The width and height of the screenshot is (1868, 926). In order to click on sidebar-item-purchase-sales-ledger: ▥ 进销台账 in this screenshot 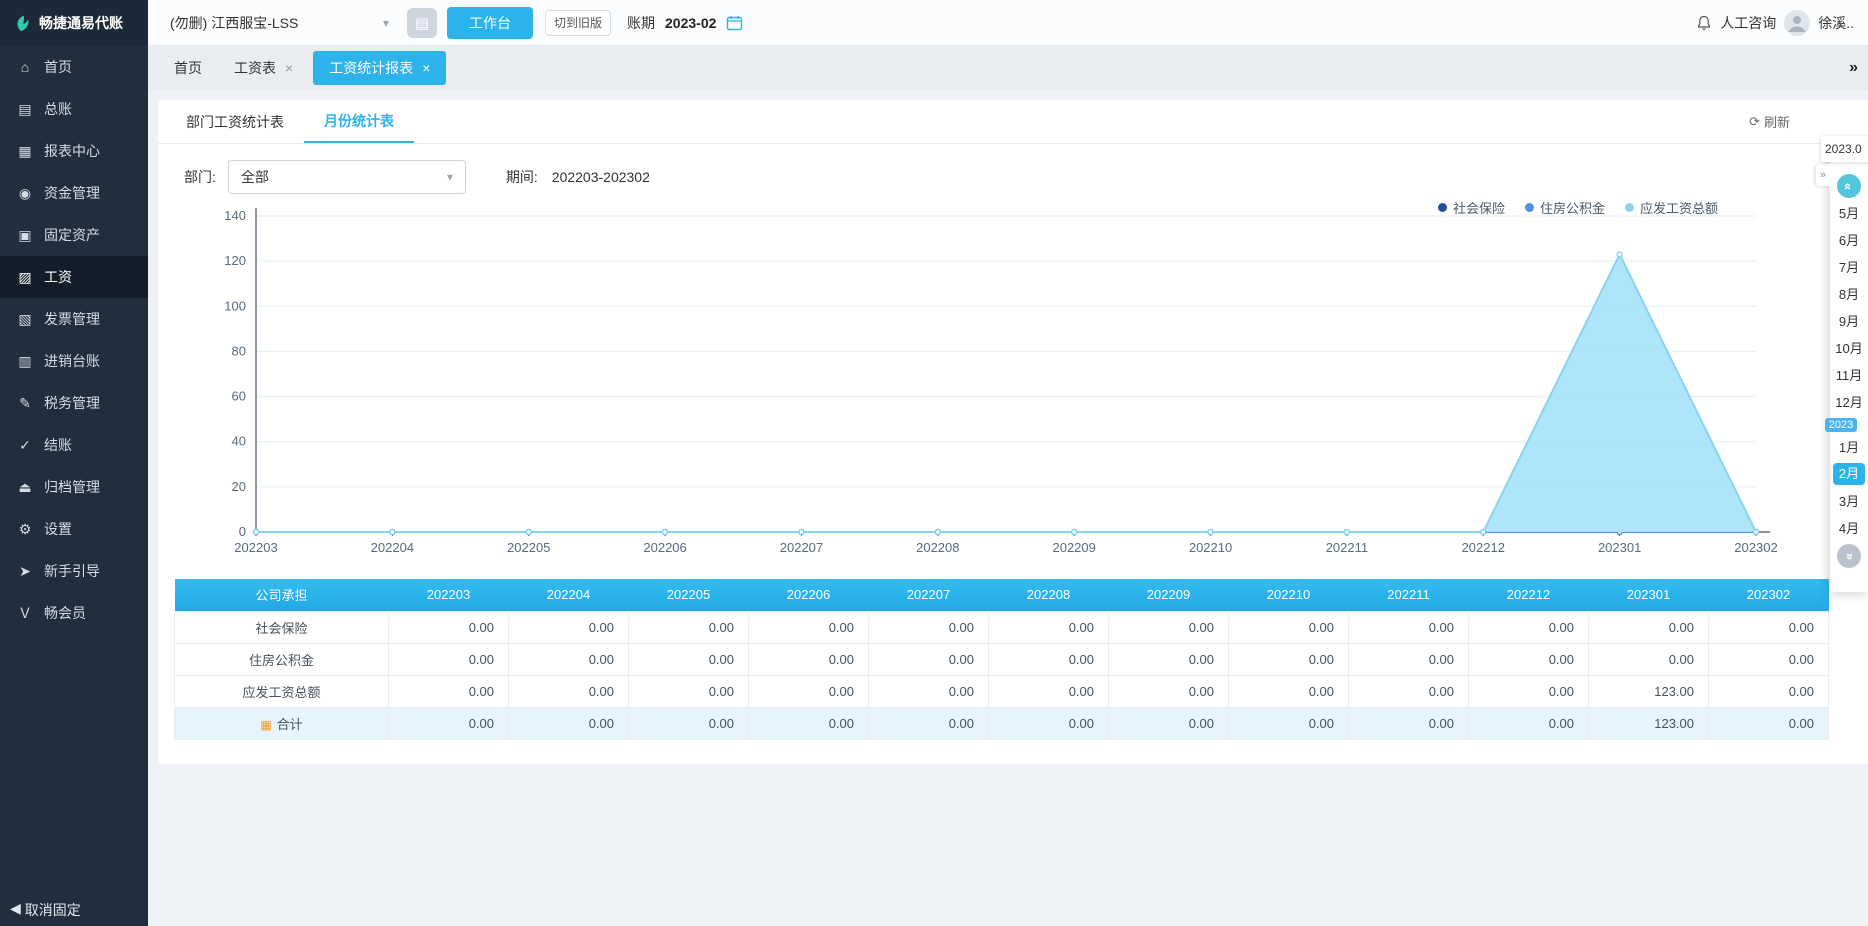, I will do `click(74, 361)`.